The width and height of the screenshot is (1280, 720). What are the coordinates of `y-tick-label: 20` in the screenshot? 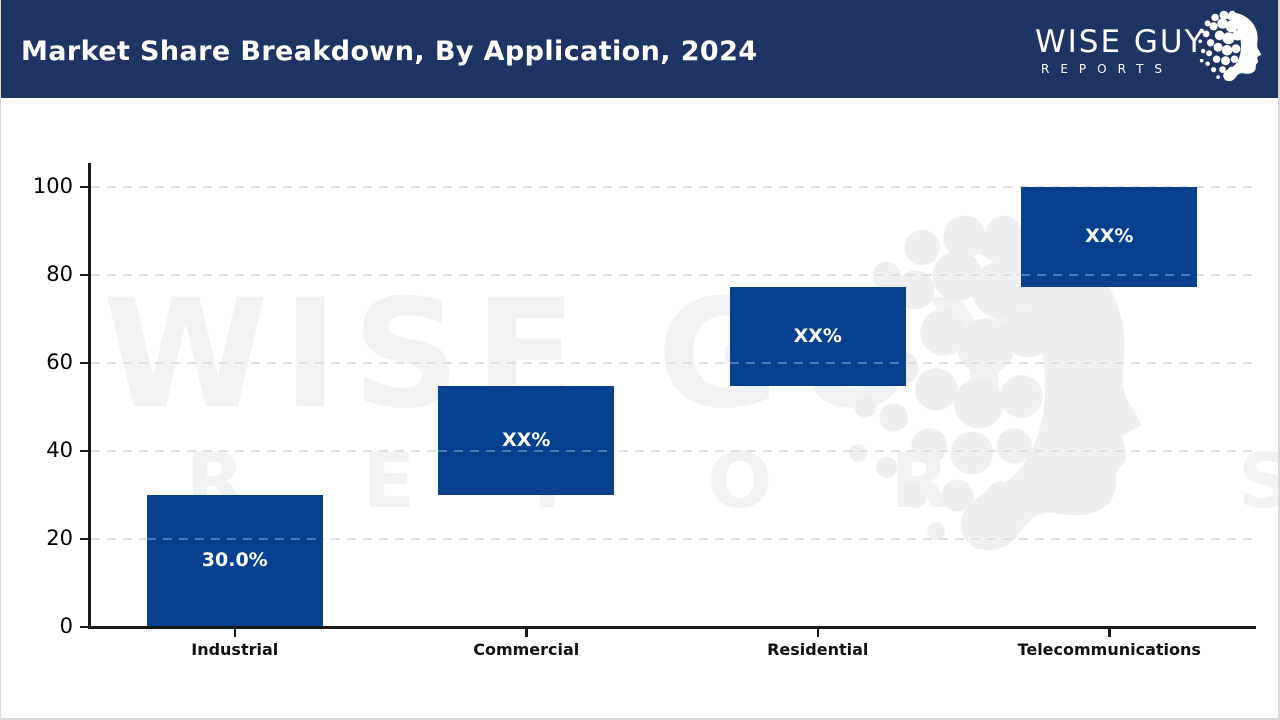 It's located at (59, 538).